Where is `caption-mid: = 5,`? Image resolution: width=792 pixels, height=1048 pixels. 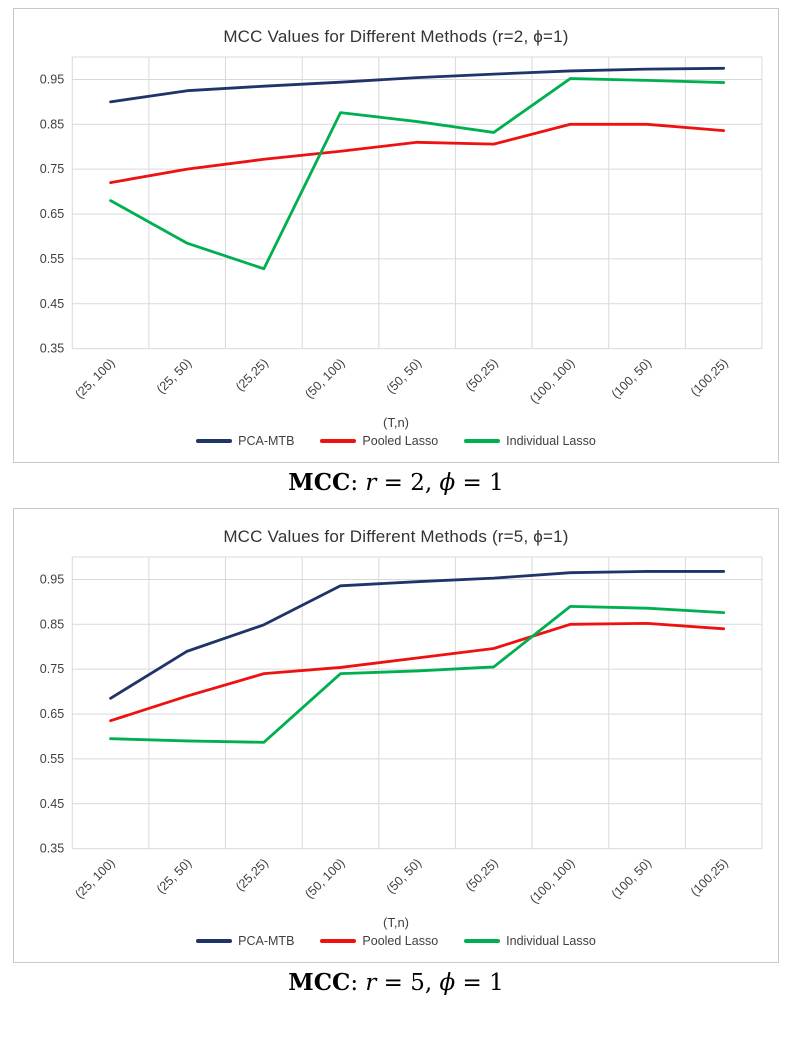 caption-mid: = 5, is located at coordinates (408, 982).